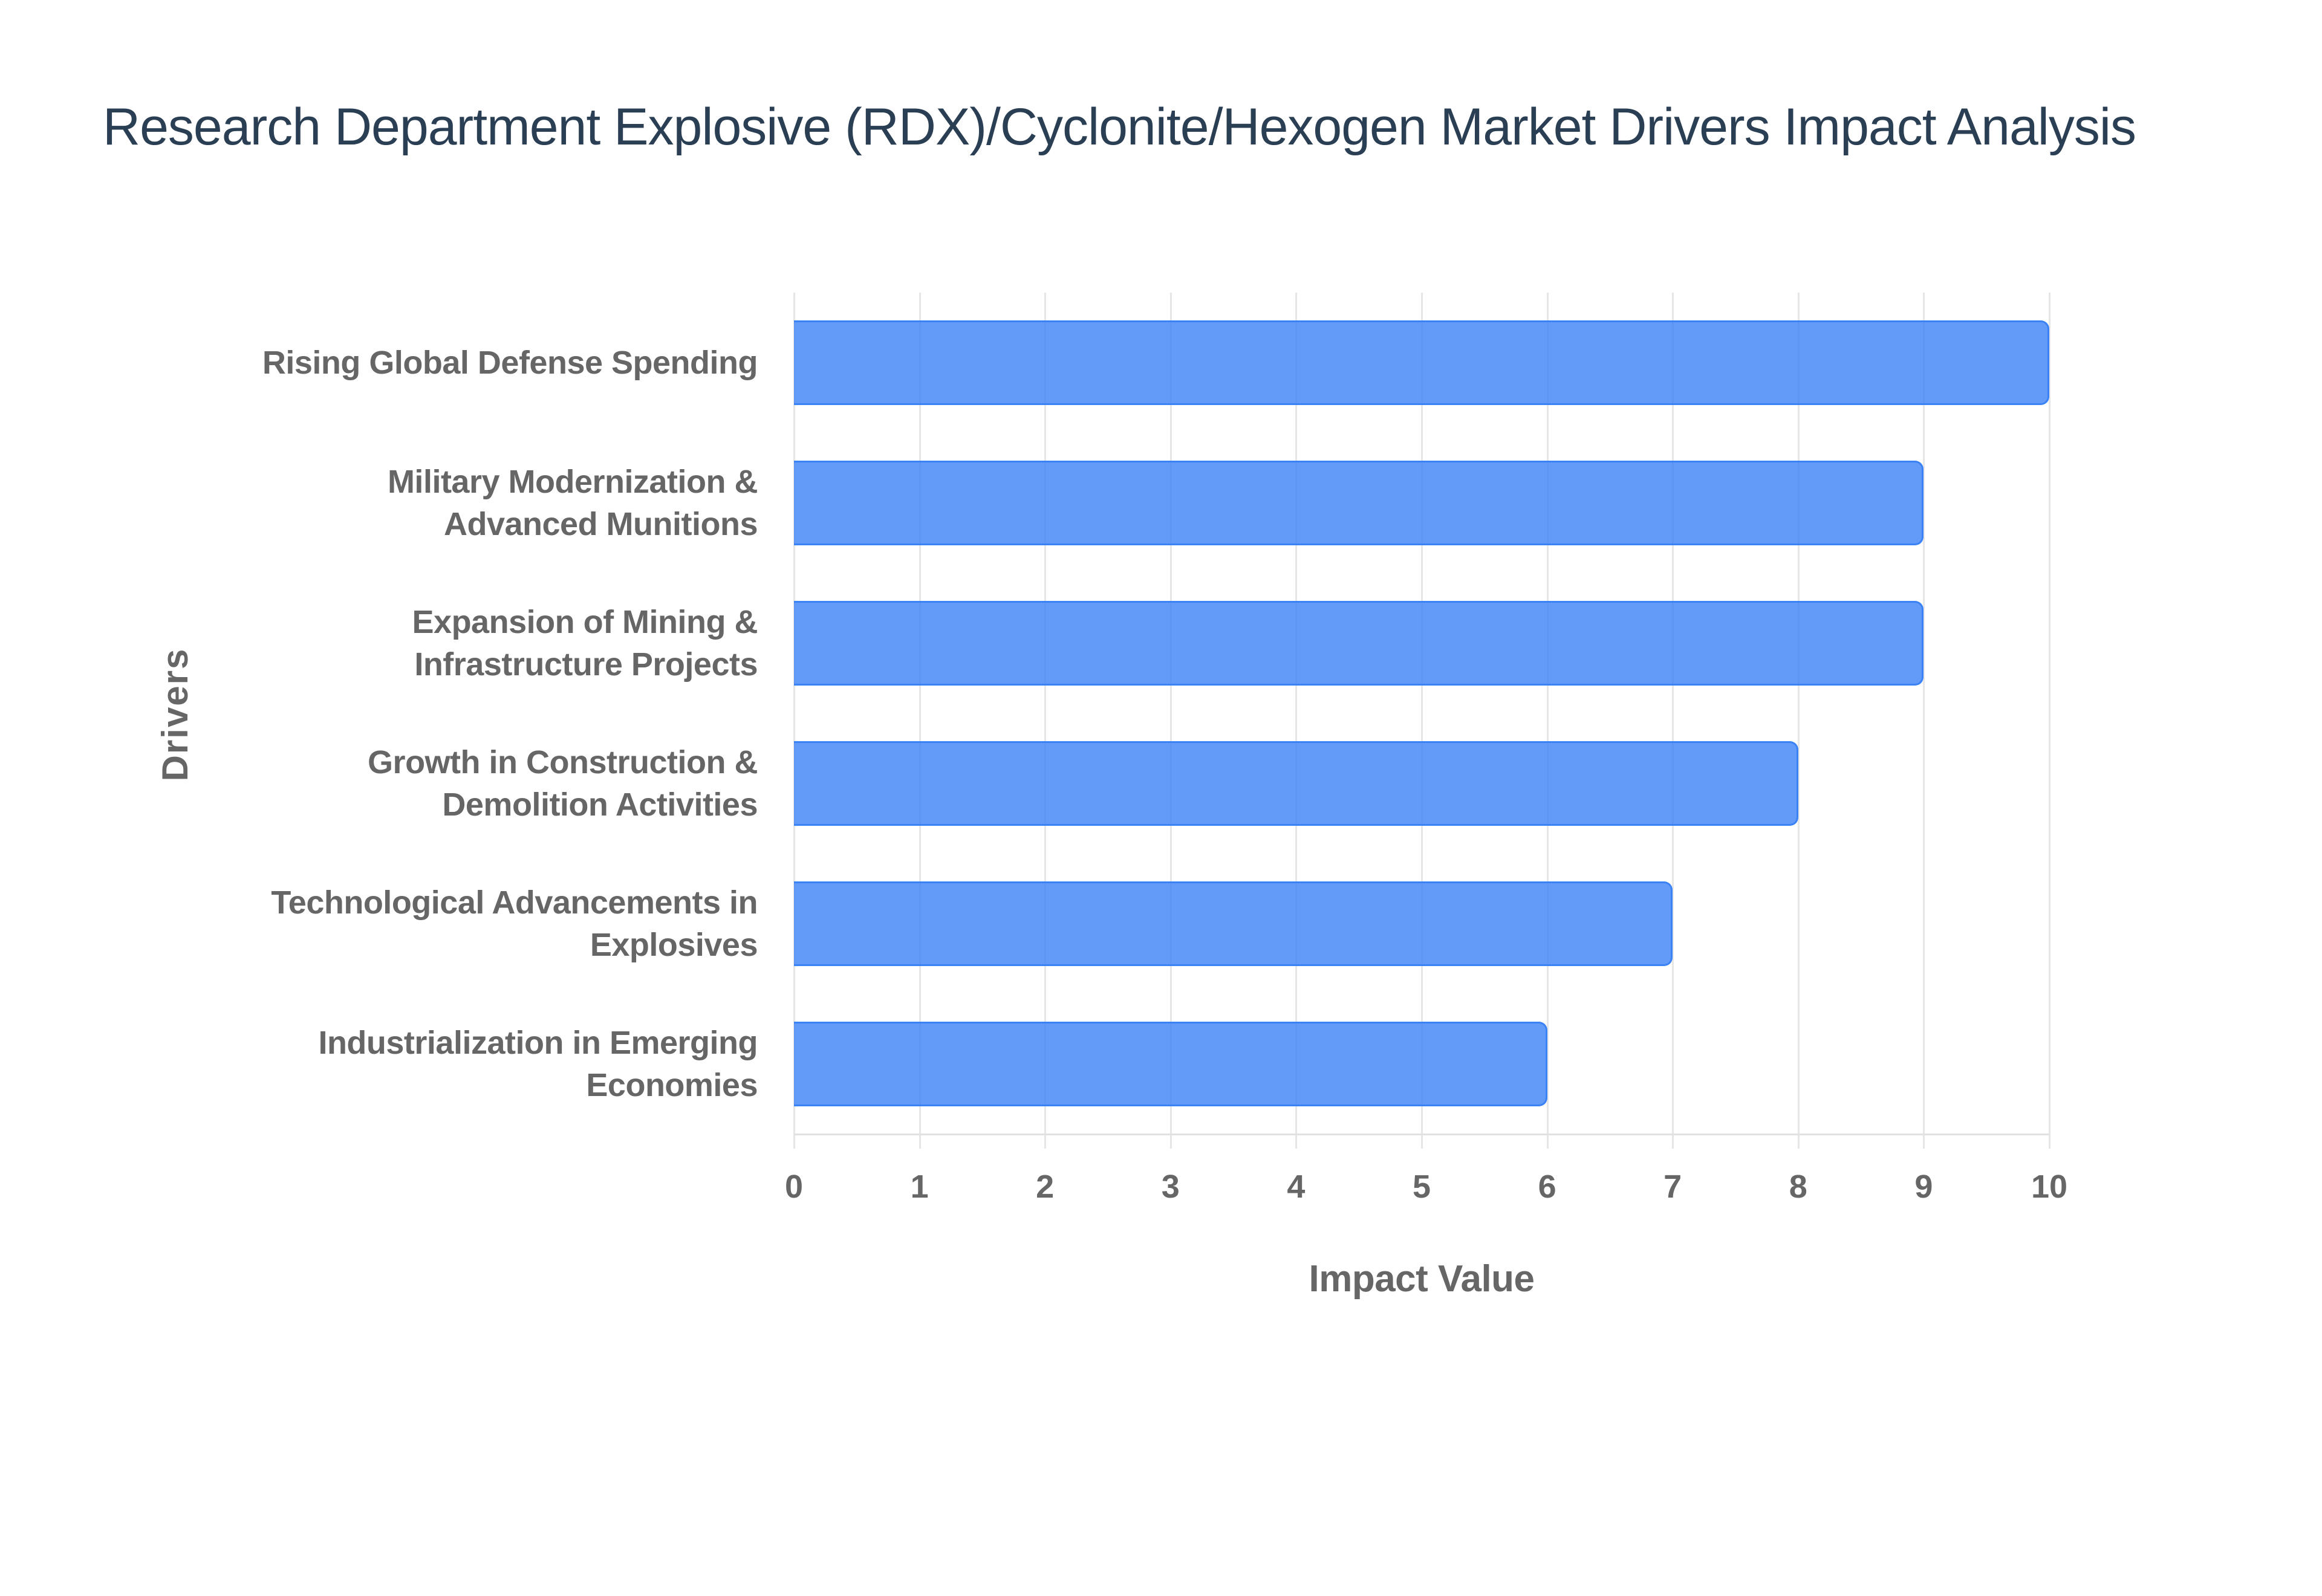 Image resolution: width=2322 pixels, height=1596 pixels. What do you see at coordinates (1422, 1279) in the screenshot?
I see `x-axis-title: Impact Value` at bounding box center [1422, 1279].